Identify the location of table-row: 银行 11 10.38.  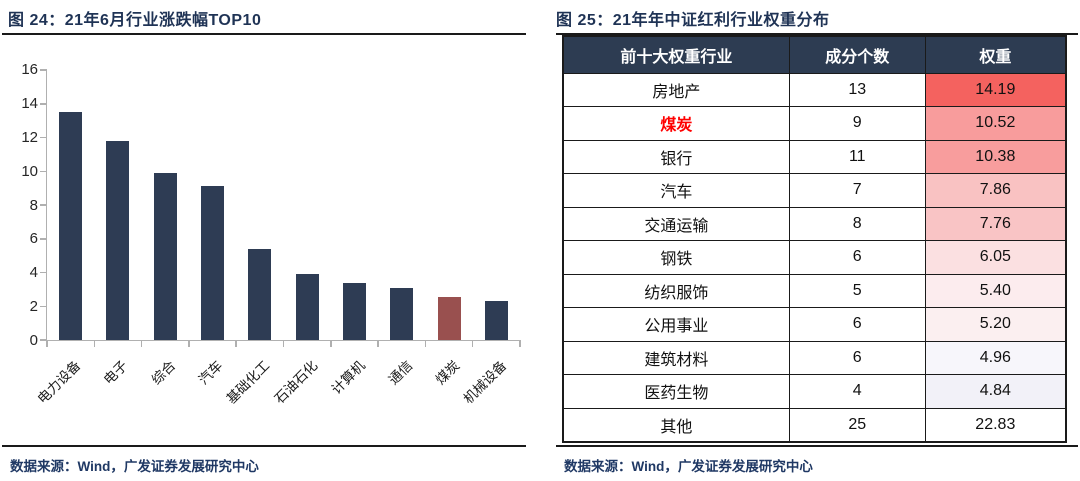
(814, 156).